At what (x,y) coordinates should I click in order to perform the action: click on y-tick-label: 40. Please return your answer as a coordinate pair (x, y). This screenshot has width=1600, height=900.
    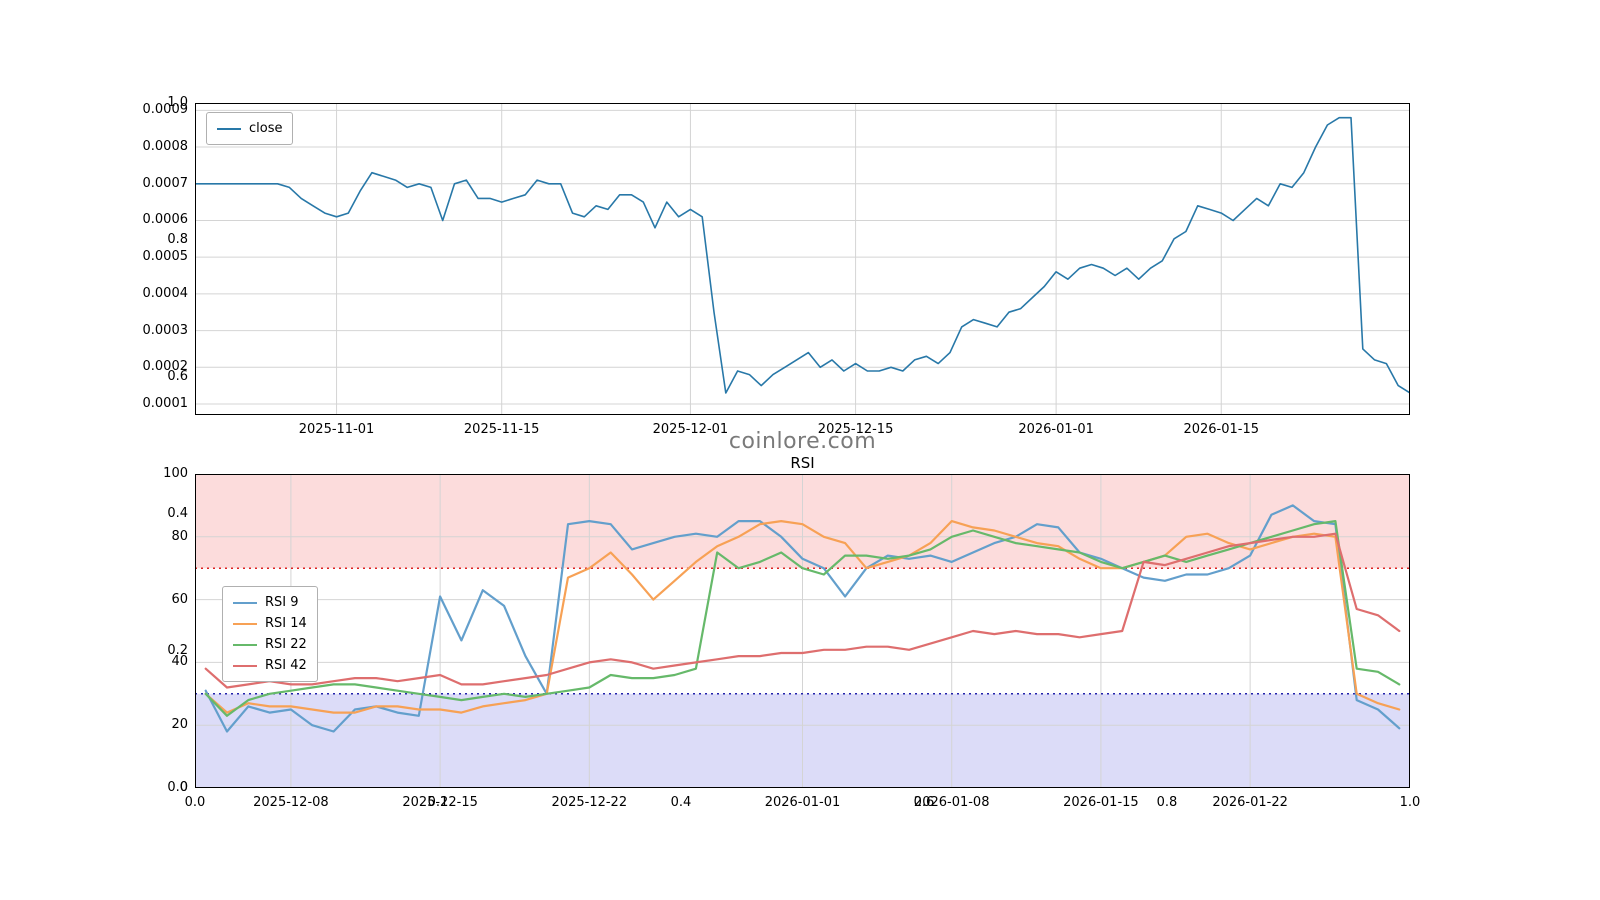
    Looking at the image, I should click on (179, 662).